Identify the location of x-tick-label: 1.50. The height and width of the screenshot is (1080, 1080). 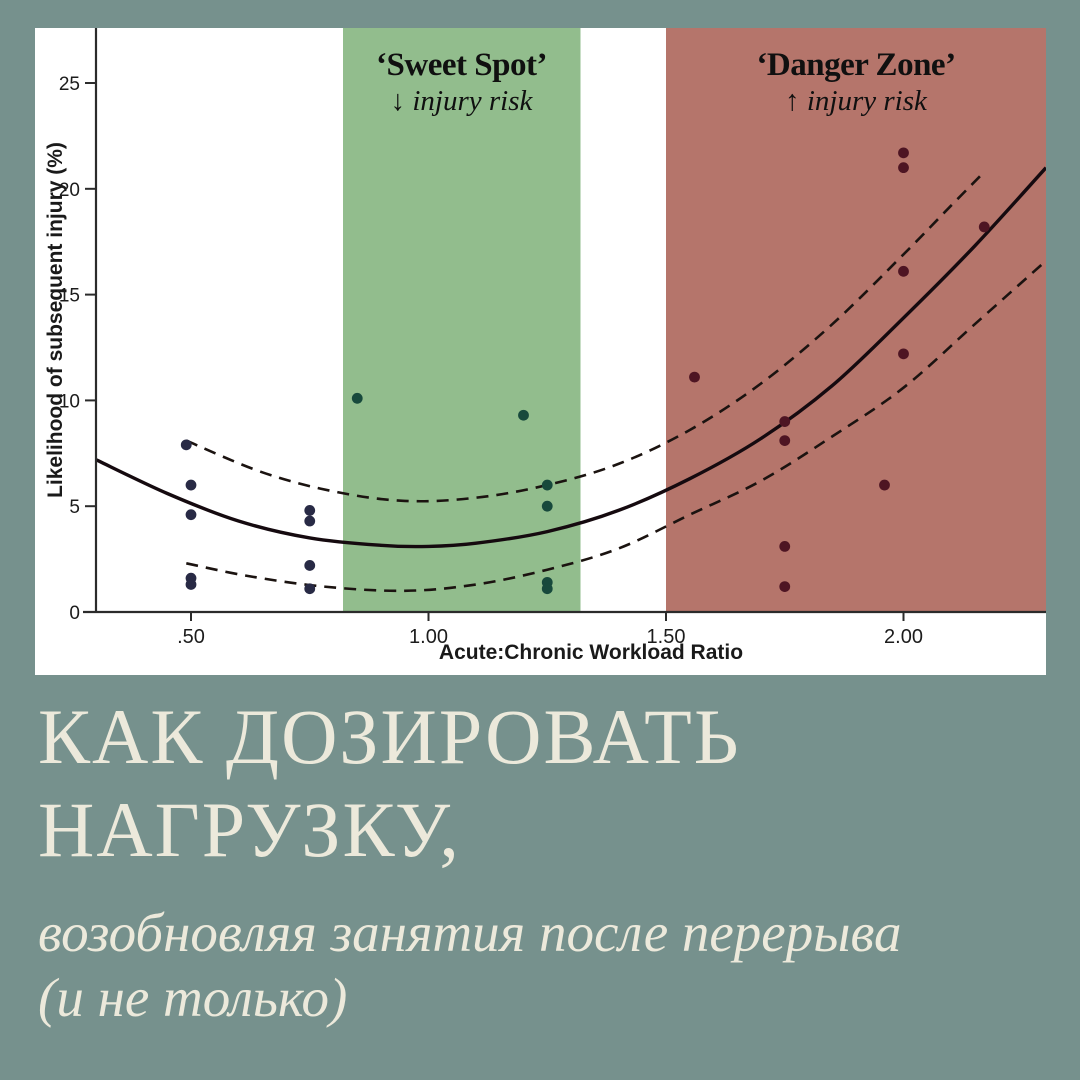
(666, 637).